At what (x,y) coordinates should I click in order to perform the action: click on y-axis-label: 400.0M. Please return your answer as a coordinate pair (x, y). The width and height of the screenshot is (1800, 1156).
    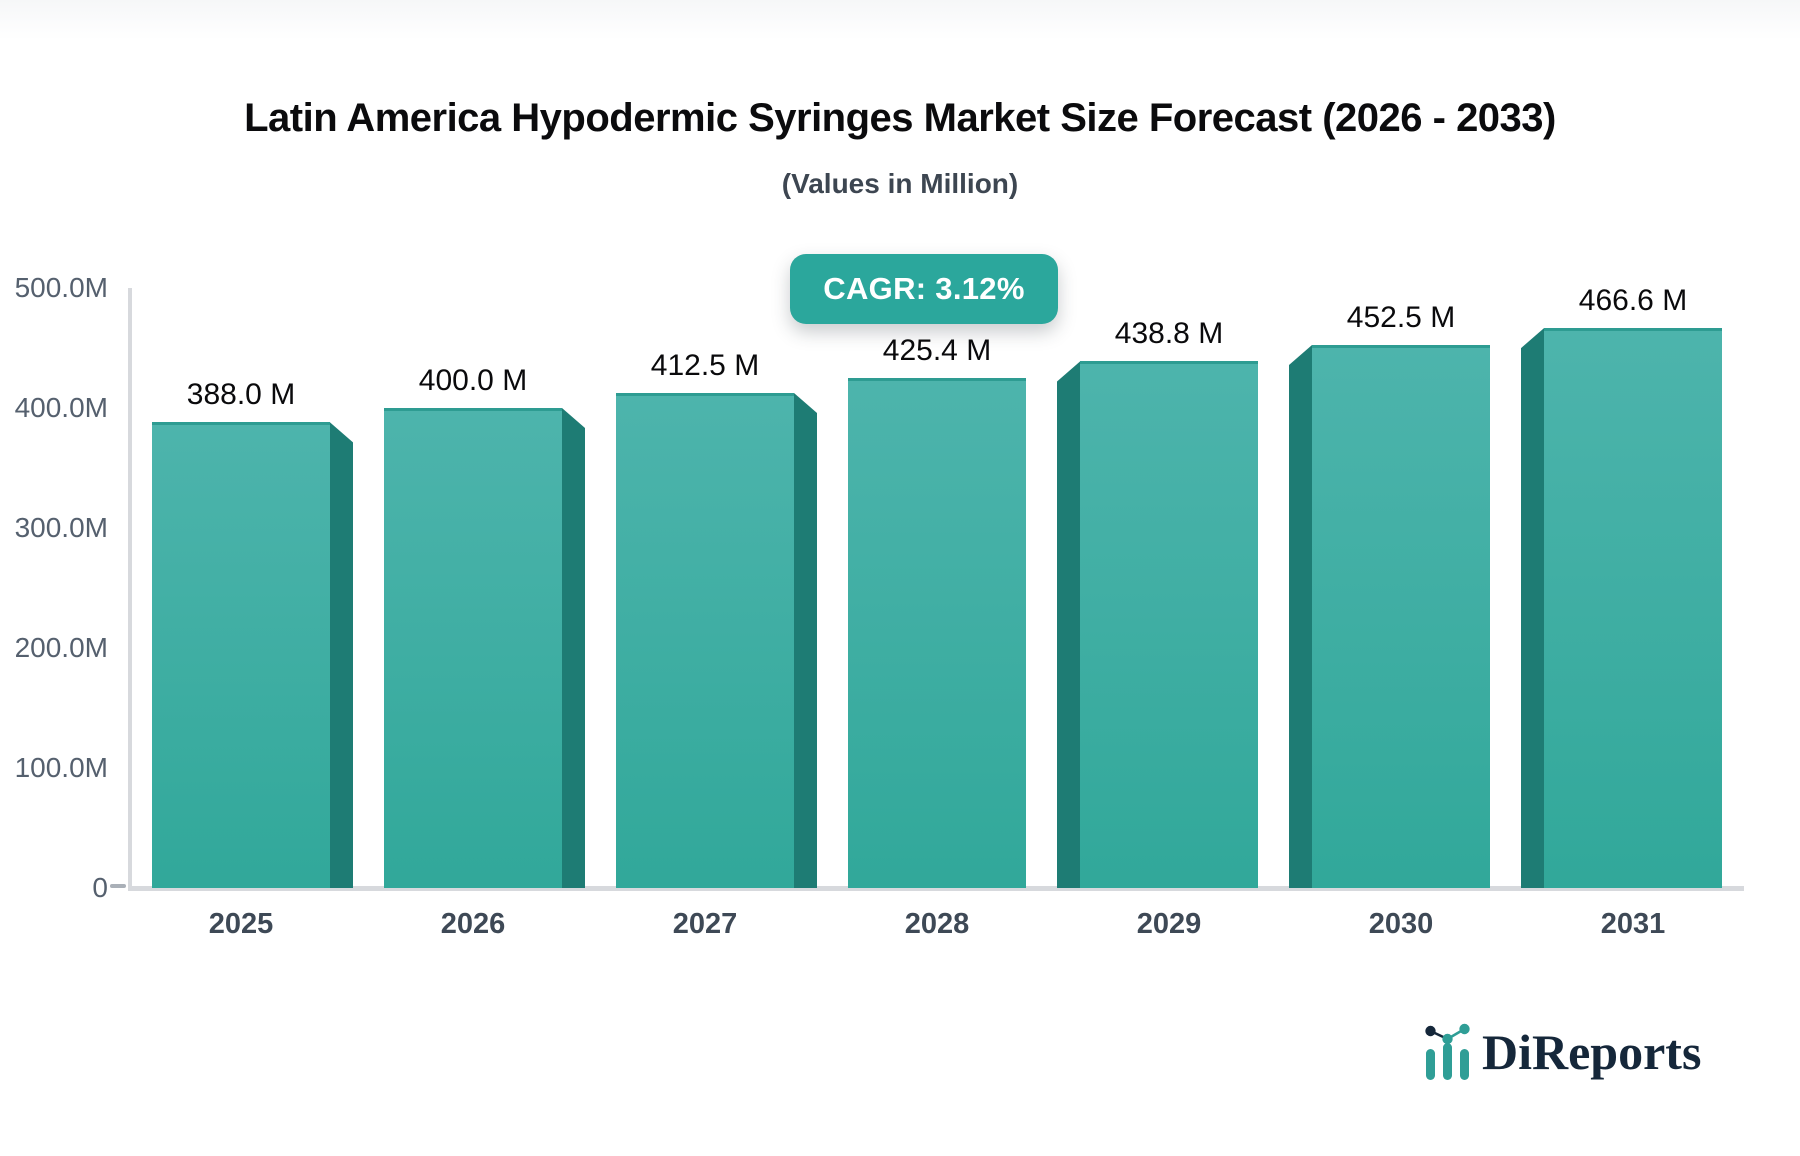
    Looking at the image, I should click on (61, 407).